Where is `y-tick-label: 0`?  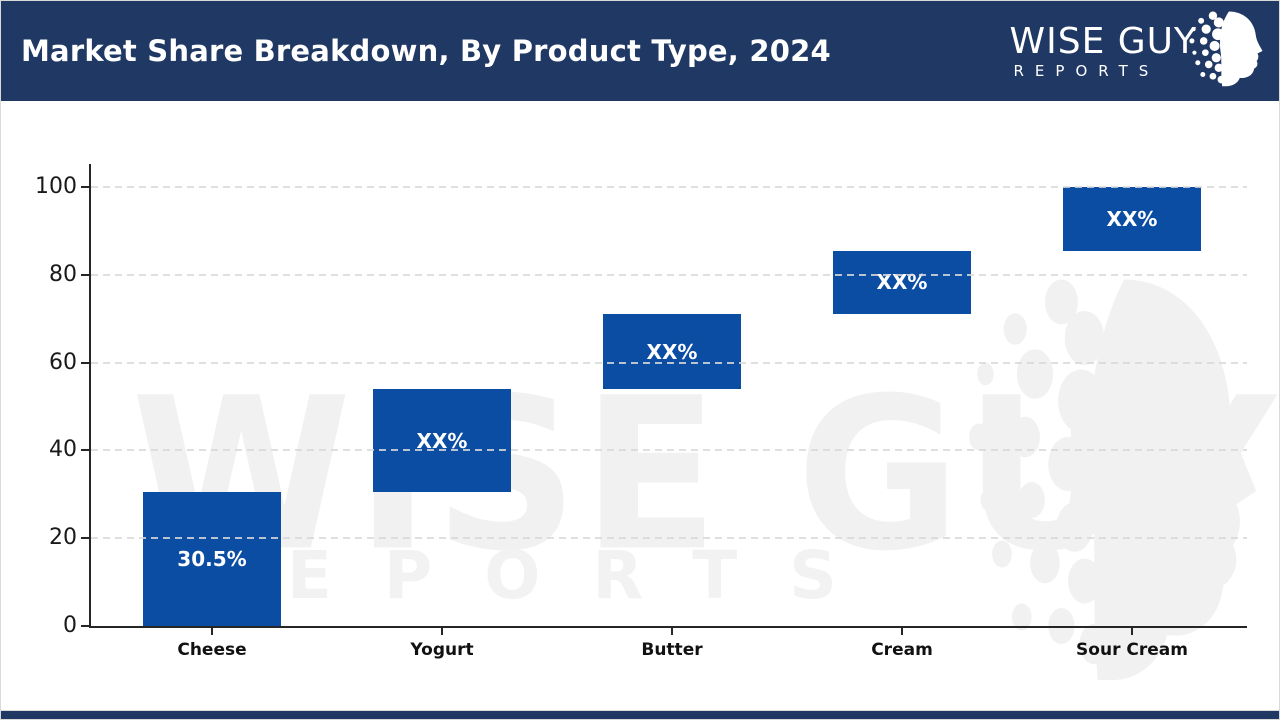 y-tick-label: 0 is located at coordinates (70, 625).